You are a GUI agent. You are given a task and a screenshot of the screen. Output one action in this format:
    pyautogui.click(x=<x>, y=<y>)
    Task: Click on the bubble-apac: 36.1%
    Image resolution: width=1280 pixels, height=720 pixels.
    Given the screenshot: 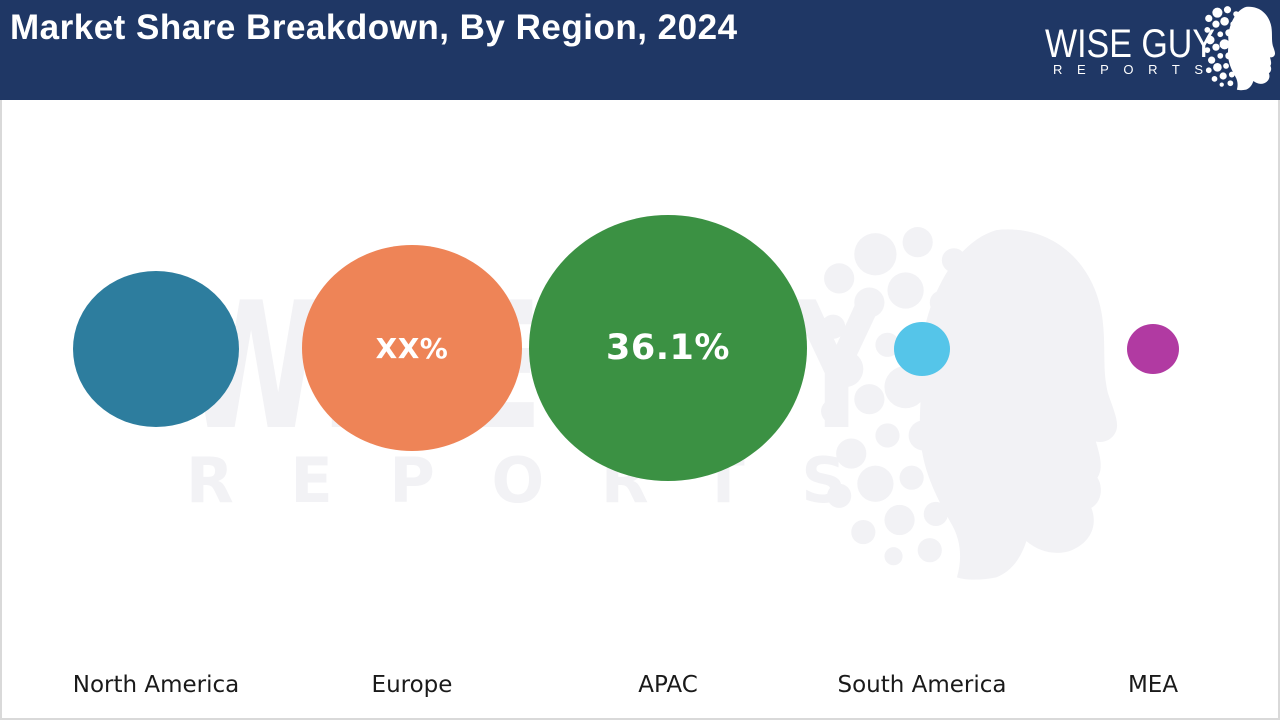 What is the action you would take?
    pyautogui.click(x=668, y=348)
    